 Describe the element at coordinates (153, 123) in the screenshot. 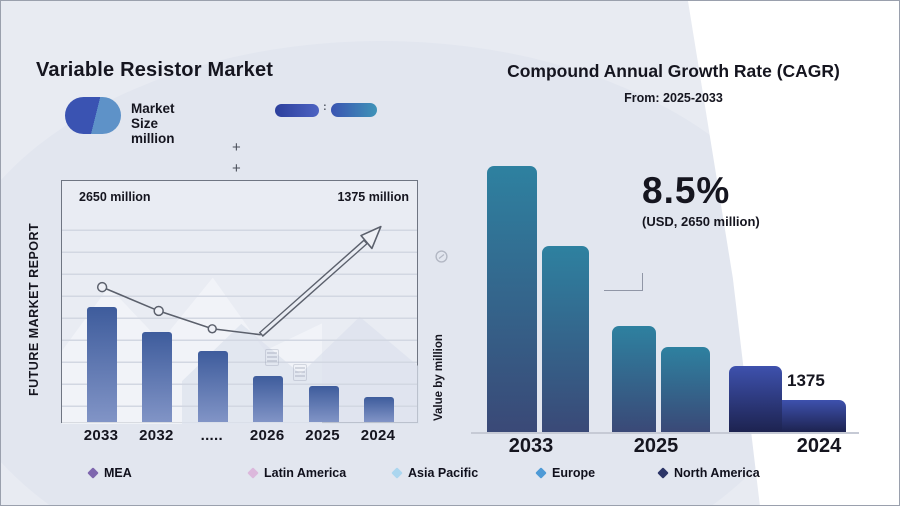

I see `market-size-legend-label: Market Size million` at that location.